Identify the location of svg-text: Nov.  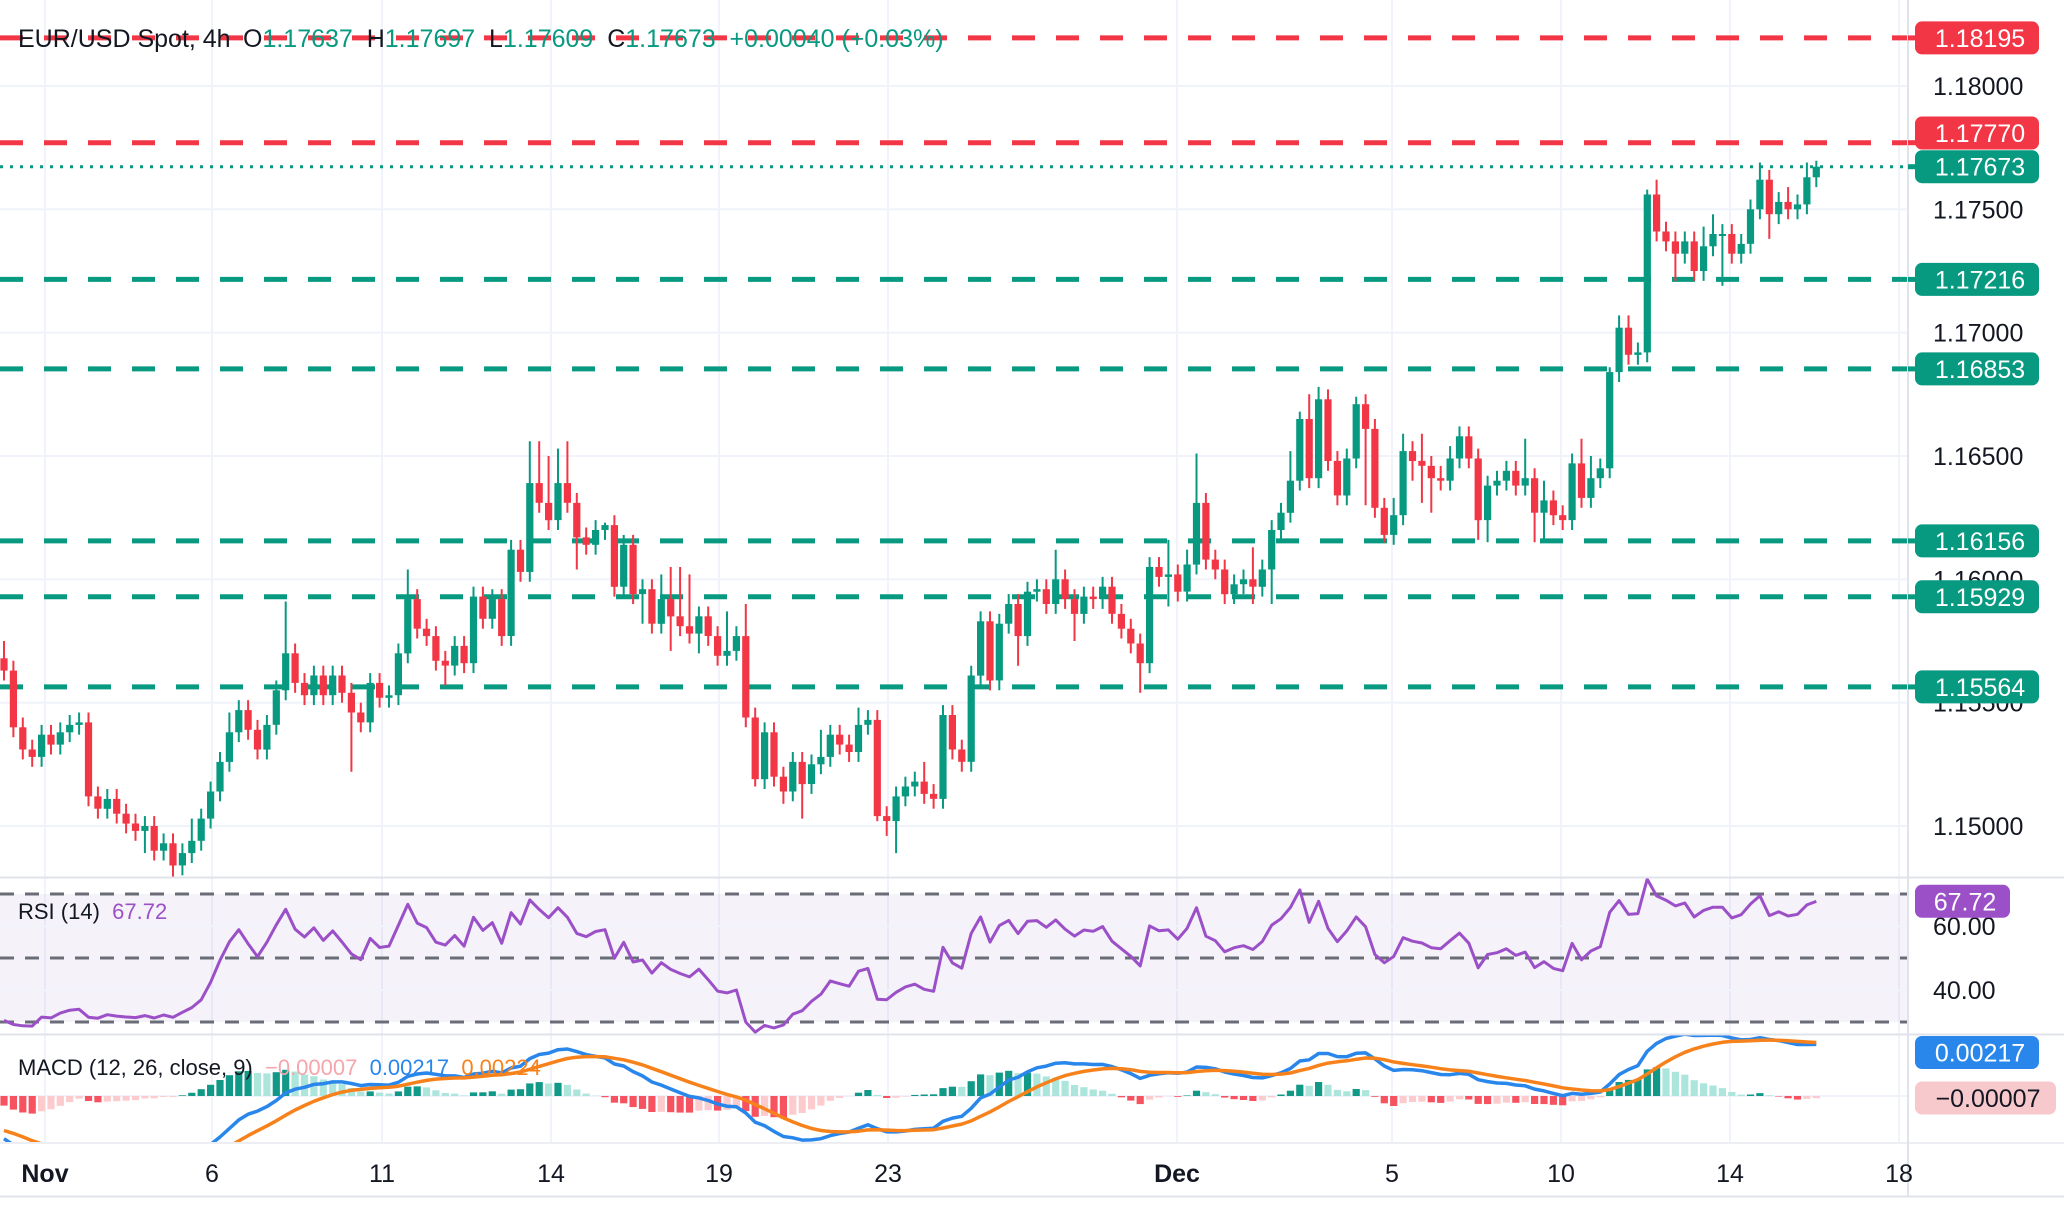
(44, 1174).